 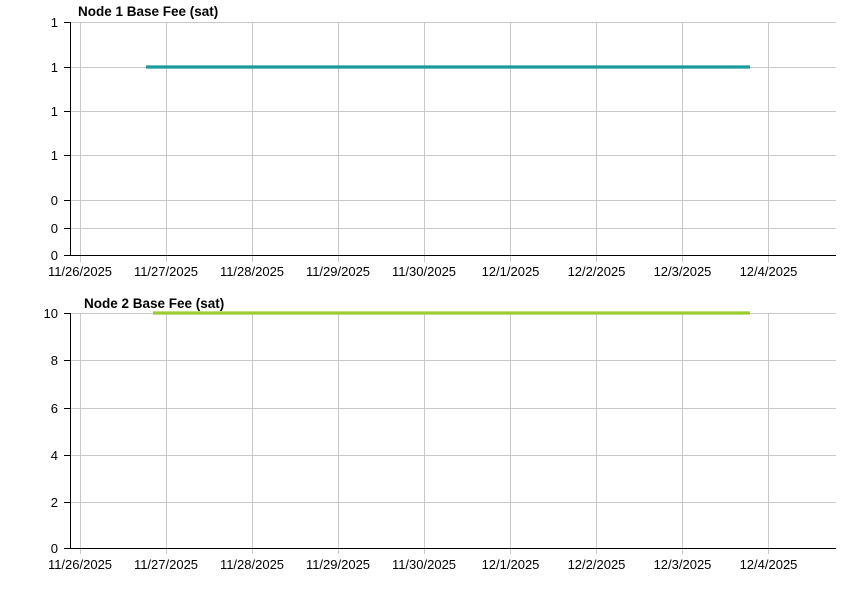 I want to click on chart-title-node-1: Node 1 Base Fee (sat), so click(x=148, y=11).